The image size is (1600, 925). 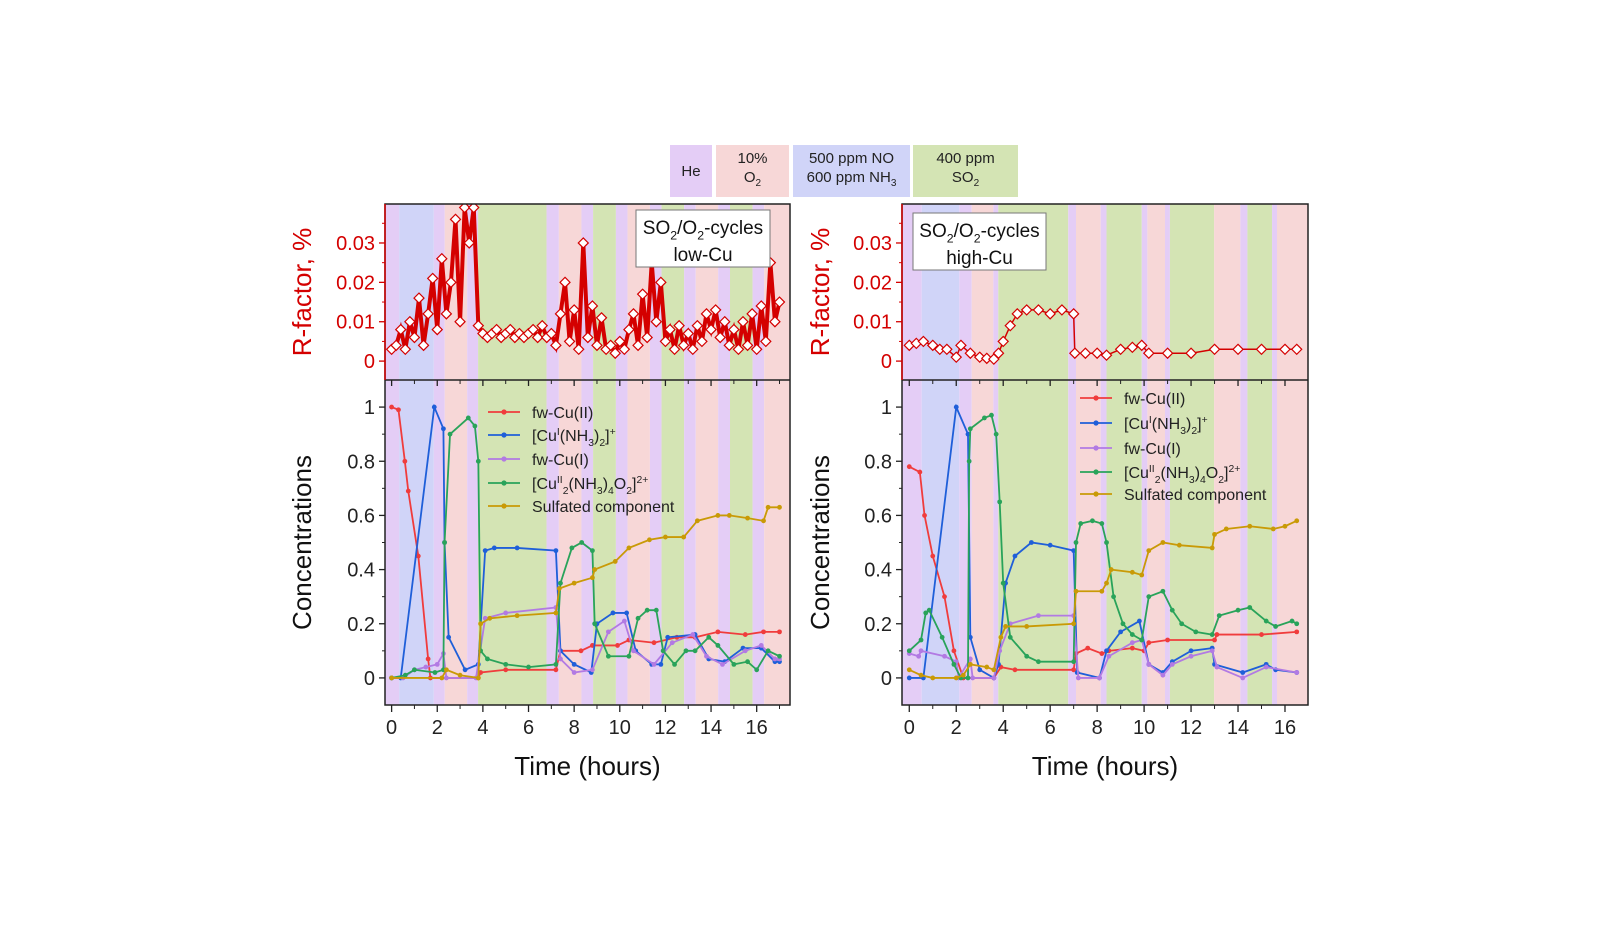 What do you see at coordinates (1003, 728) in the screenshot?
I see `x-tick-label: 4` at bounding box center [1003, 728].